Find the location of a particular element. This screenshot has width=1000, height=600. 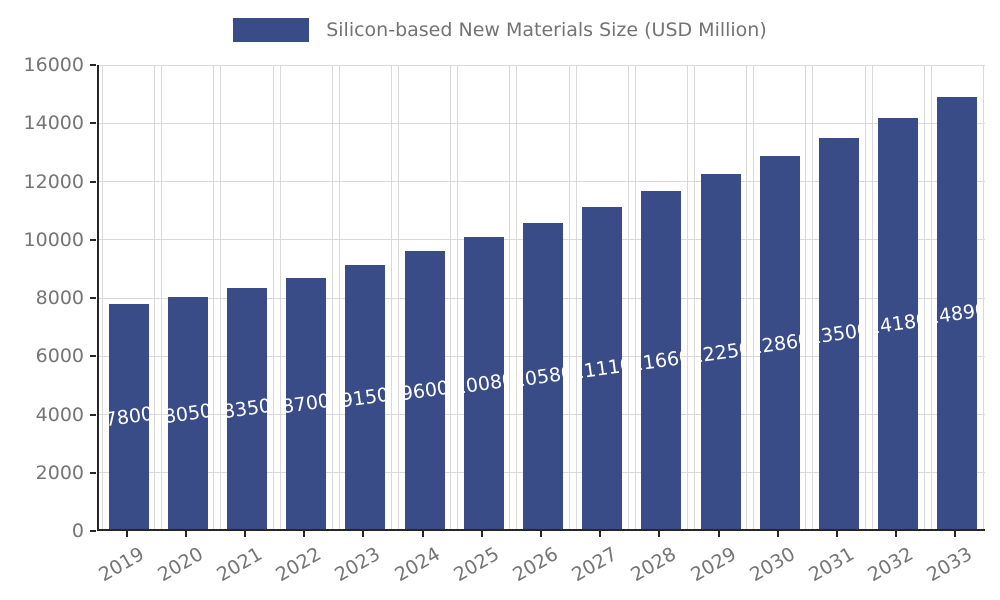

bar-value-label: 12250 is located at coordinates (720, 352).